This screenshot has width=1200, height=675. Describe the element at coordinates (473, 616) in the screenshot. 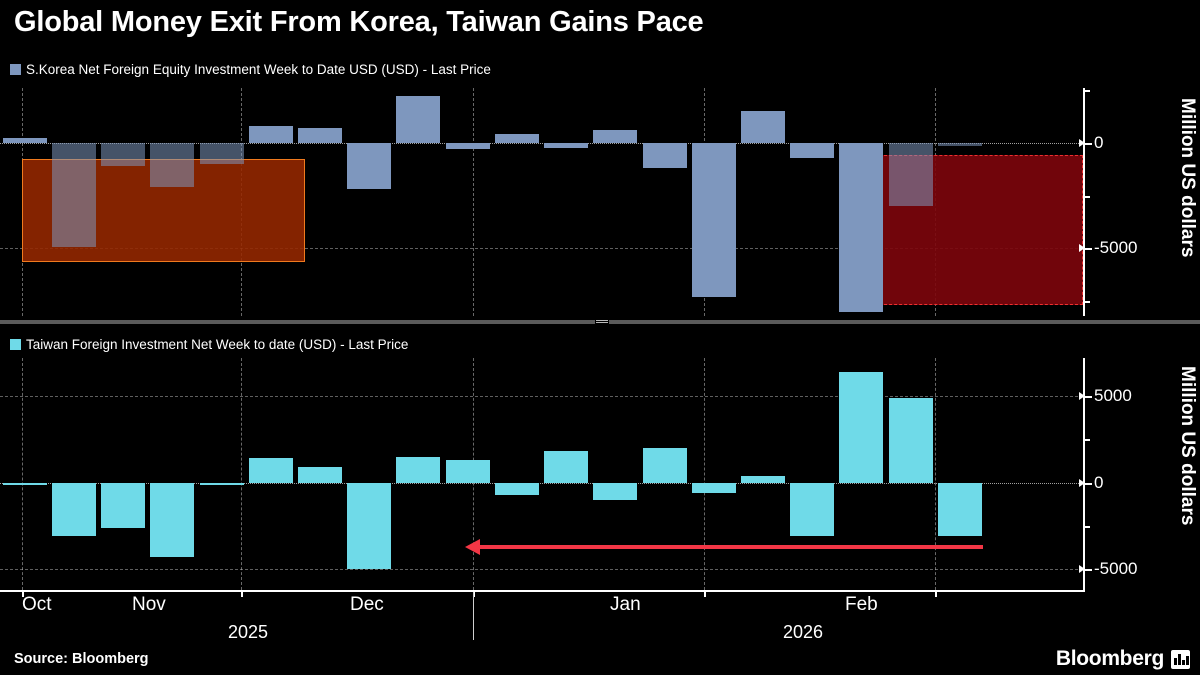

I see `year-separator` at that location.